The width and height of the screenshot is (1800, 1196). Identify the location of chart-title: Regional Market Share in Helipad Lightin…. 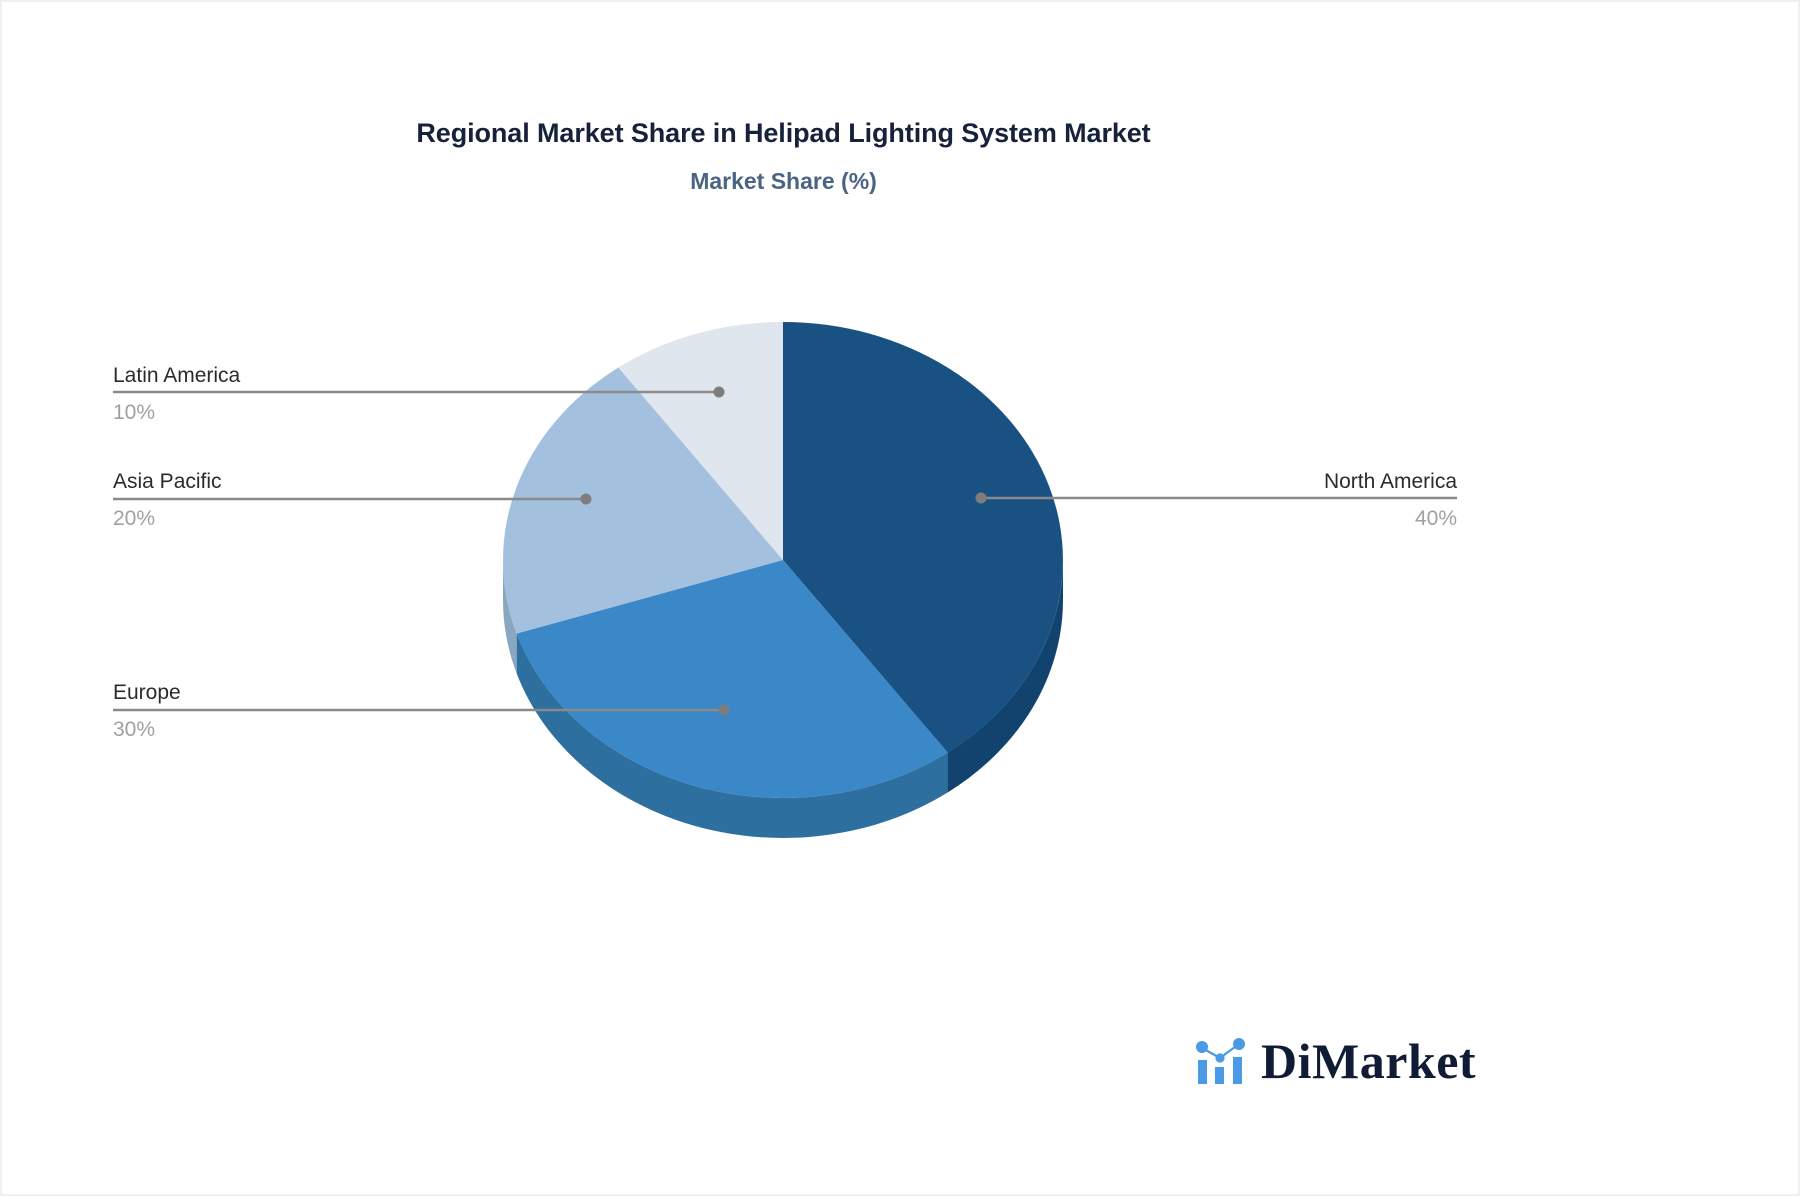
(783, 133).